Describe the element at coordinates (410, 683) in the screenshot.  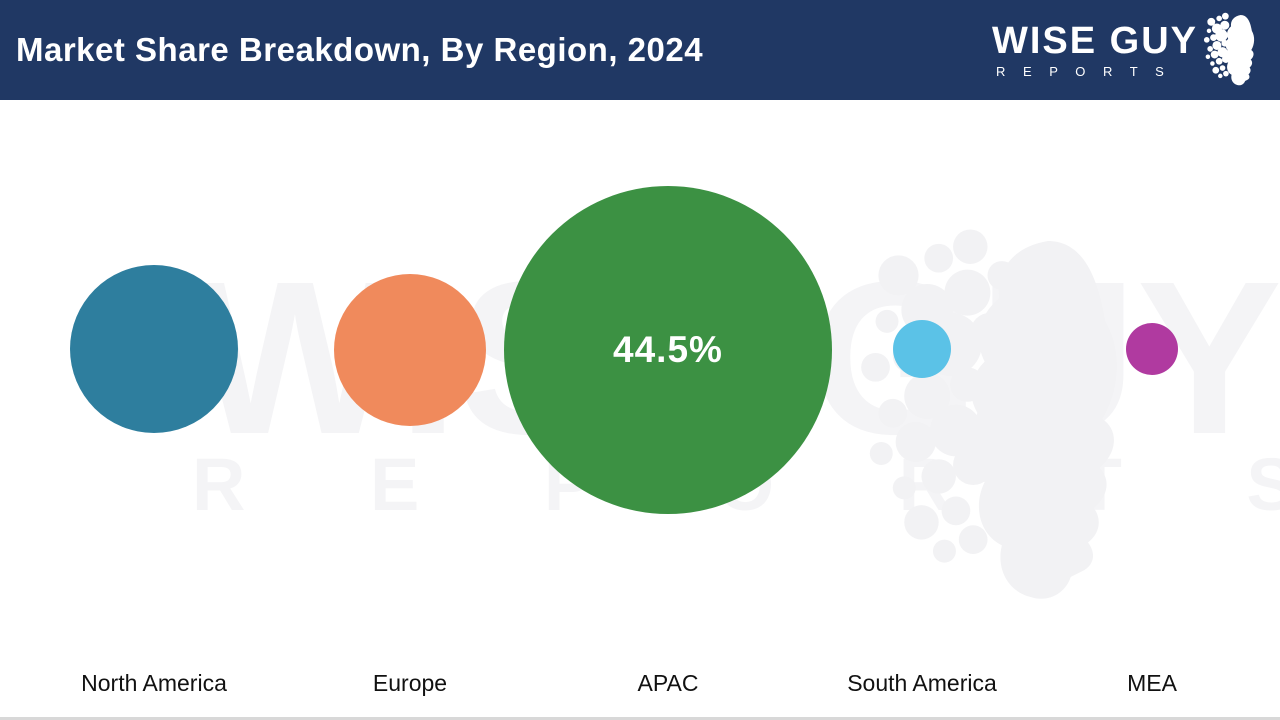
I see `category-label-europe: Europe` at that location.